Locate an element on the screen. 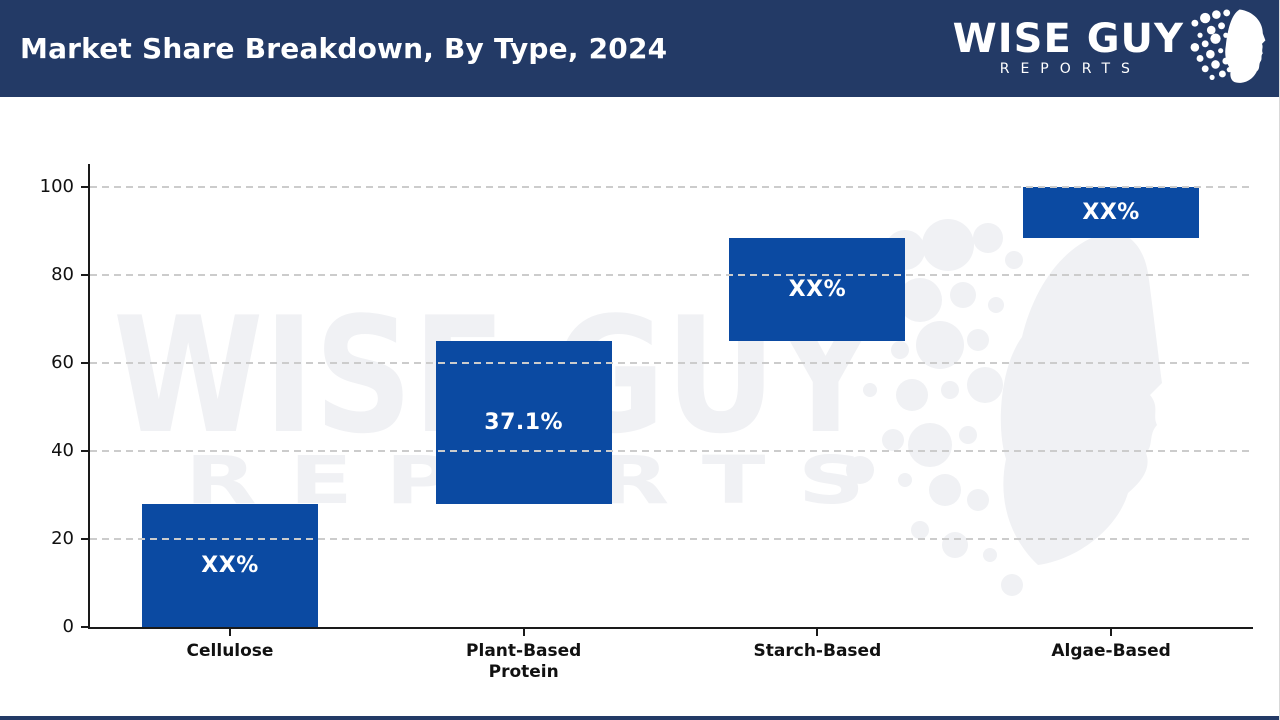 The width and height of the screenshot is (1280, 720). bar-cellulose: XX% is located at coordinates (230, 565).